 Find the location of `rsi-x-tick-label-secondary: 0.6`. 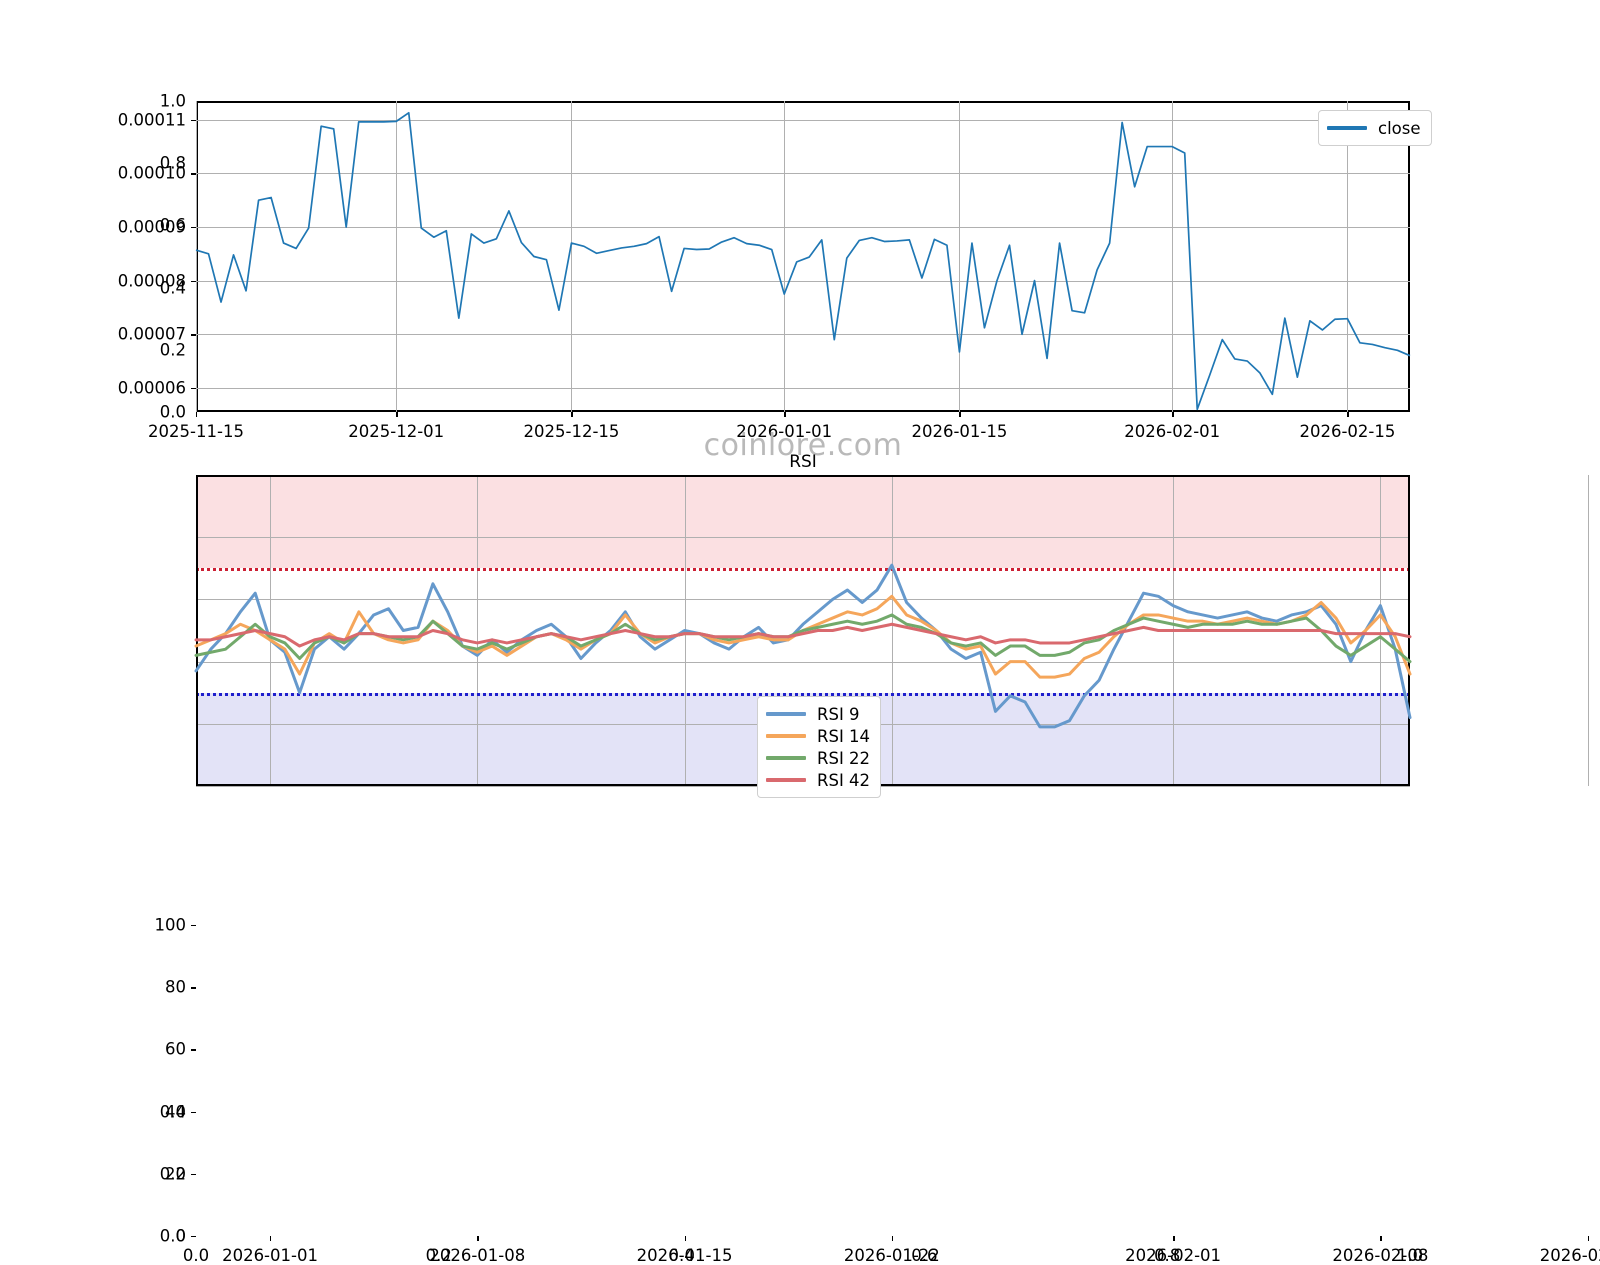

rsi-x-tick-label-secondary: 0.6 is located at coordinates (924, 1255).